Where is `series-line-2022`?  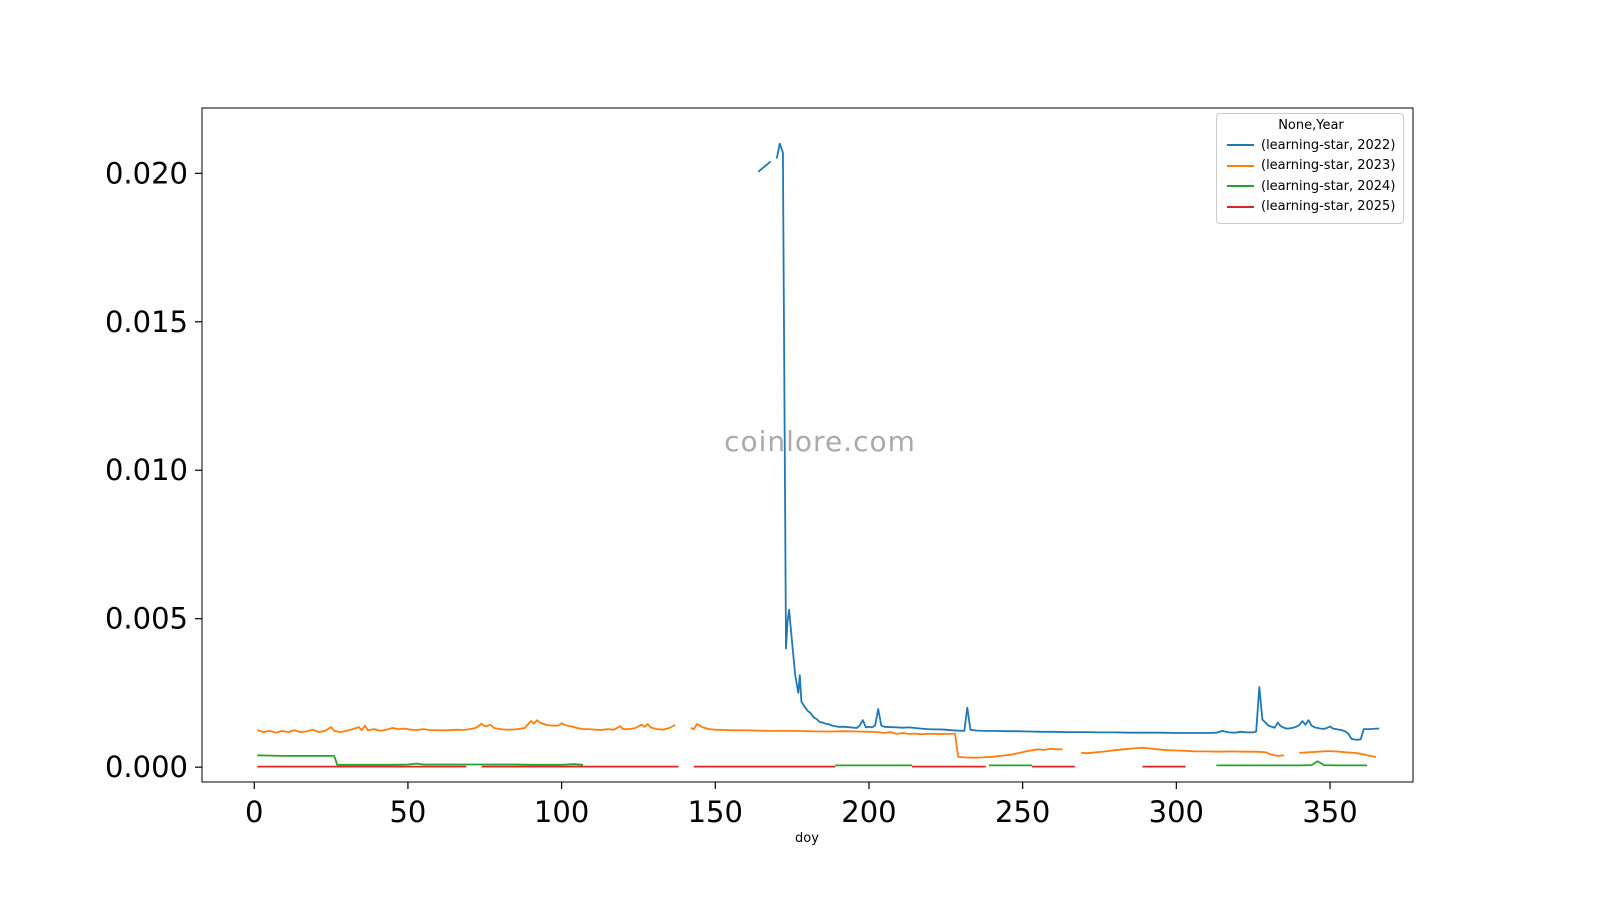
series-line-2022 is located at coordinates (764, 166).